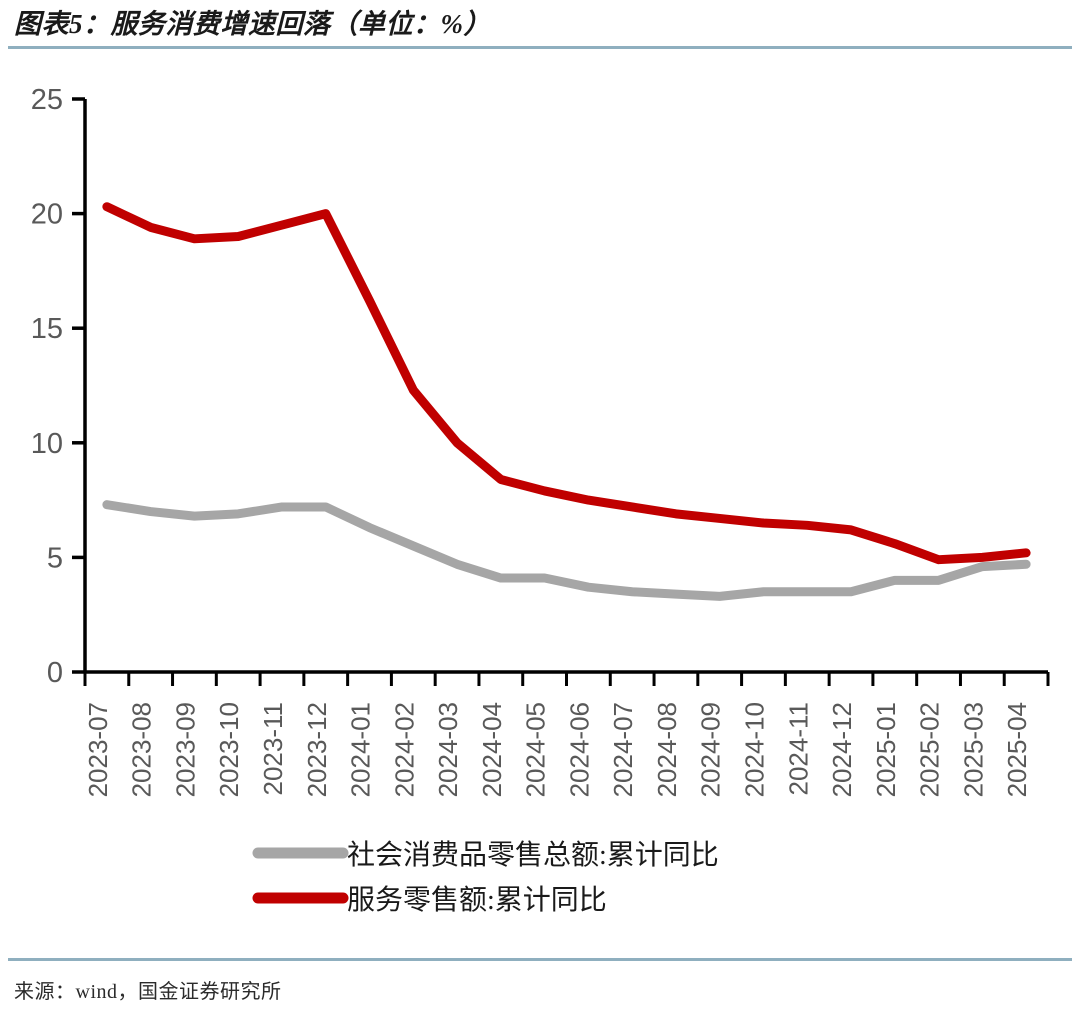 This screenshot has height=1021, width=1080. Describe the element at coordinates (273, 749) in the screenshot. I see `x-axis-tick-label: 2023-11` at that location.